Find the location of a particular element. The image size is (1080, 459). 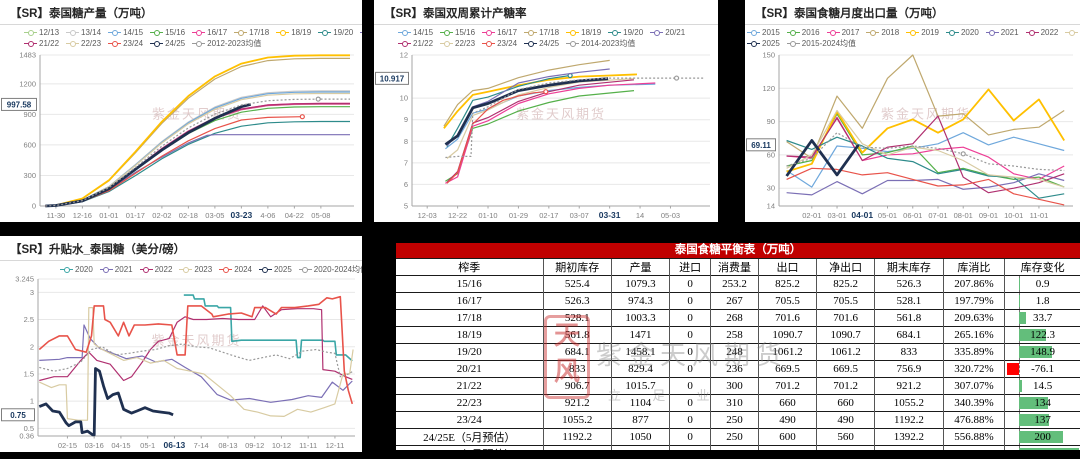

season-cell: 22/23 is located at coordinates (470, 403).